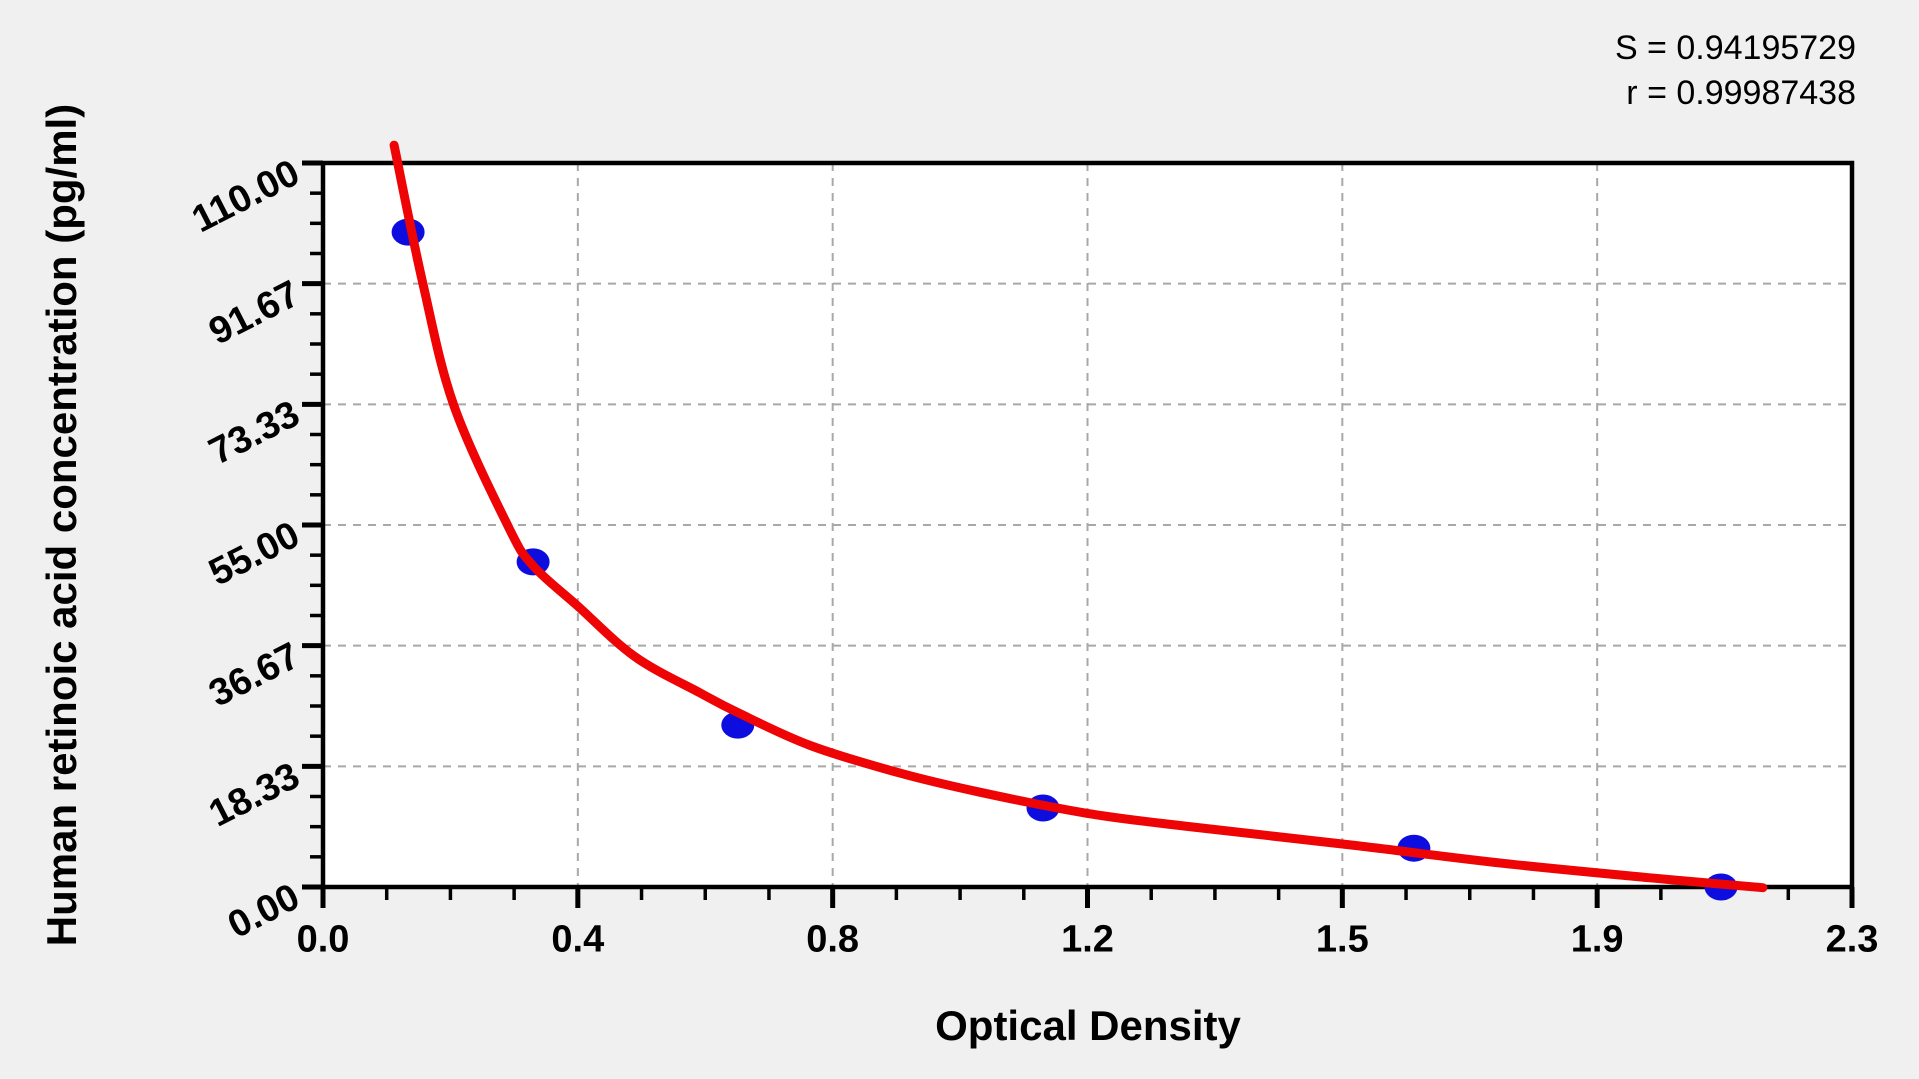  What do you see at coordinates (1741, 93) in the screenshot?
I see `r-value-text: r = 0.99987438` at bounding box center [1741, 93].